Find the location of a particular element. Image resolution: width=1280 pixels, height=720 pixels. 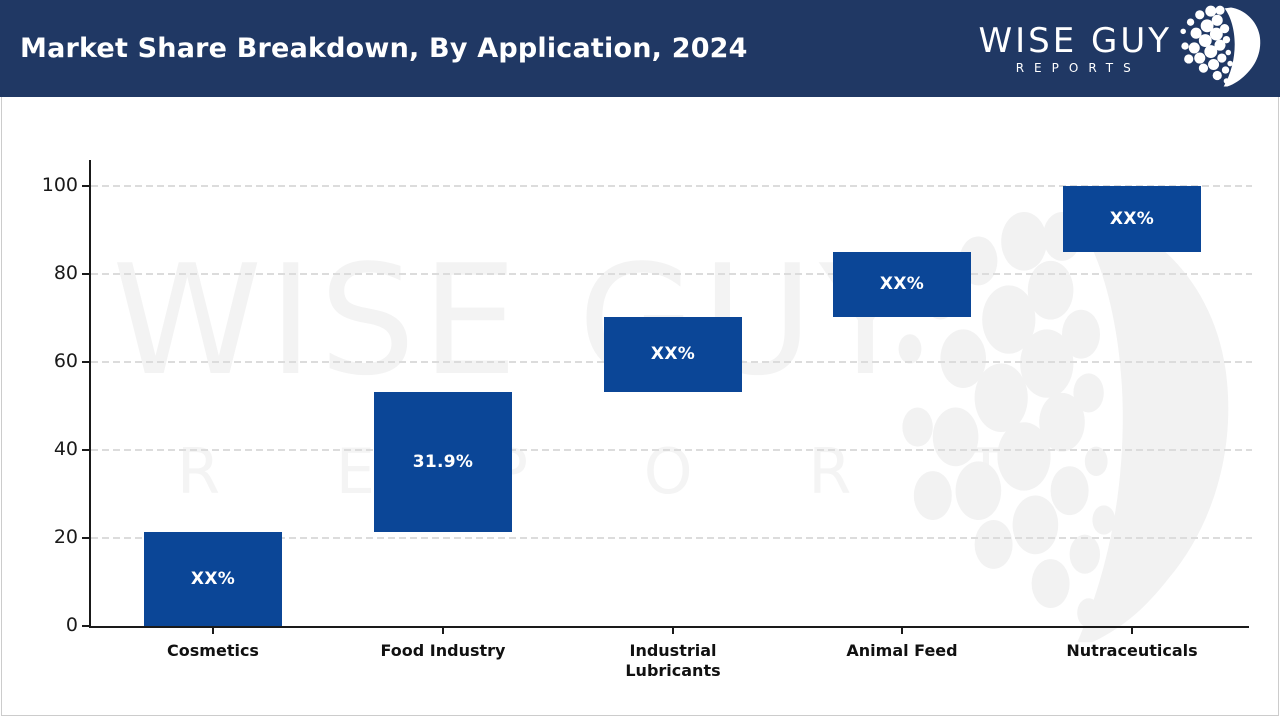

gridline-y100 is located at coordinates (671, 186).